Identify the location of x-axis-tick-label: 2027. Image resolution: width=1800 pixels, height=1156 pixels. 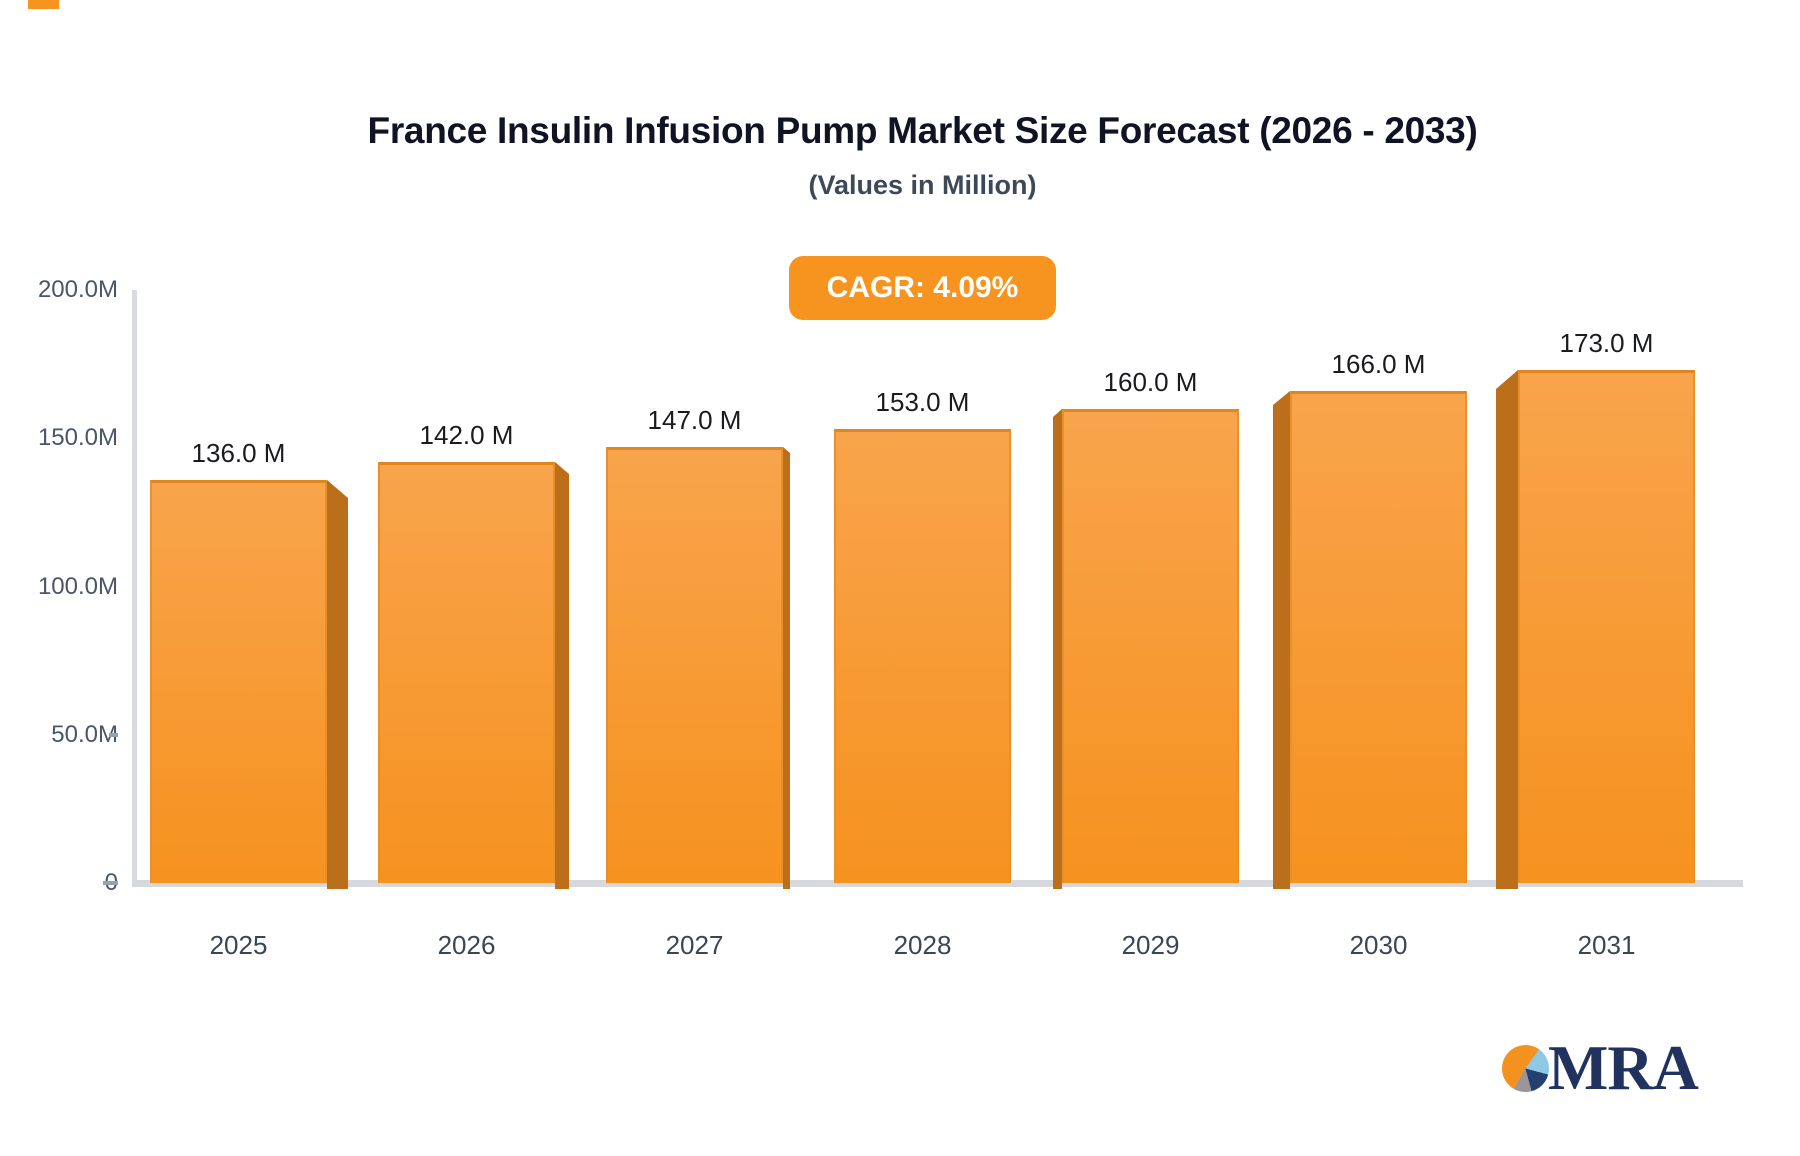
(694, 945).